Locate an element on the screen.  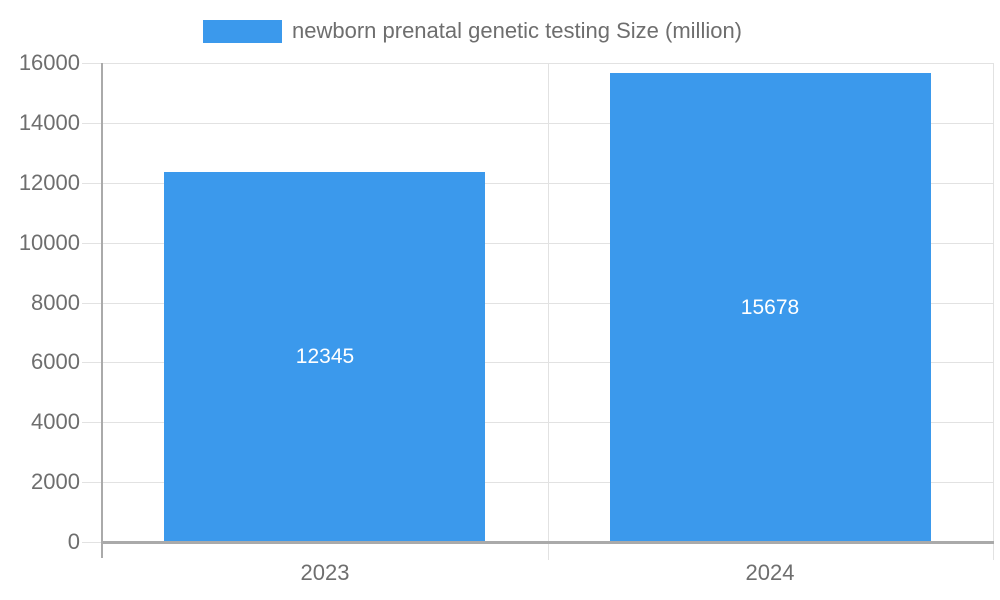
y-tick-label: 16000 is located at coordinates (49, 62).